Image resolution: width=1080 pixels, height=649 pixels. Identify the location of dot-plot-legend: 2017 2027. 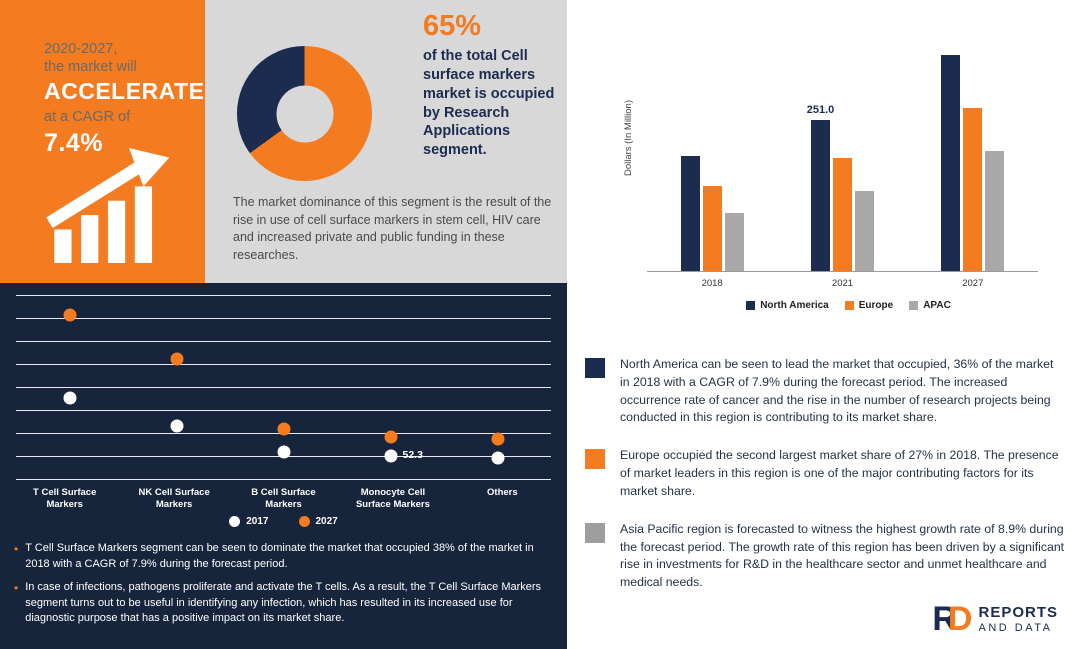
(283, 521).